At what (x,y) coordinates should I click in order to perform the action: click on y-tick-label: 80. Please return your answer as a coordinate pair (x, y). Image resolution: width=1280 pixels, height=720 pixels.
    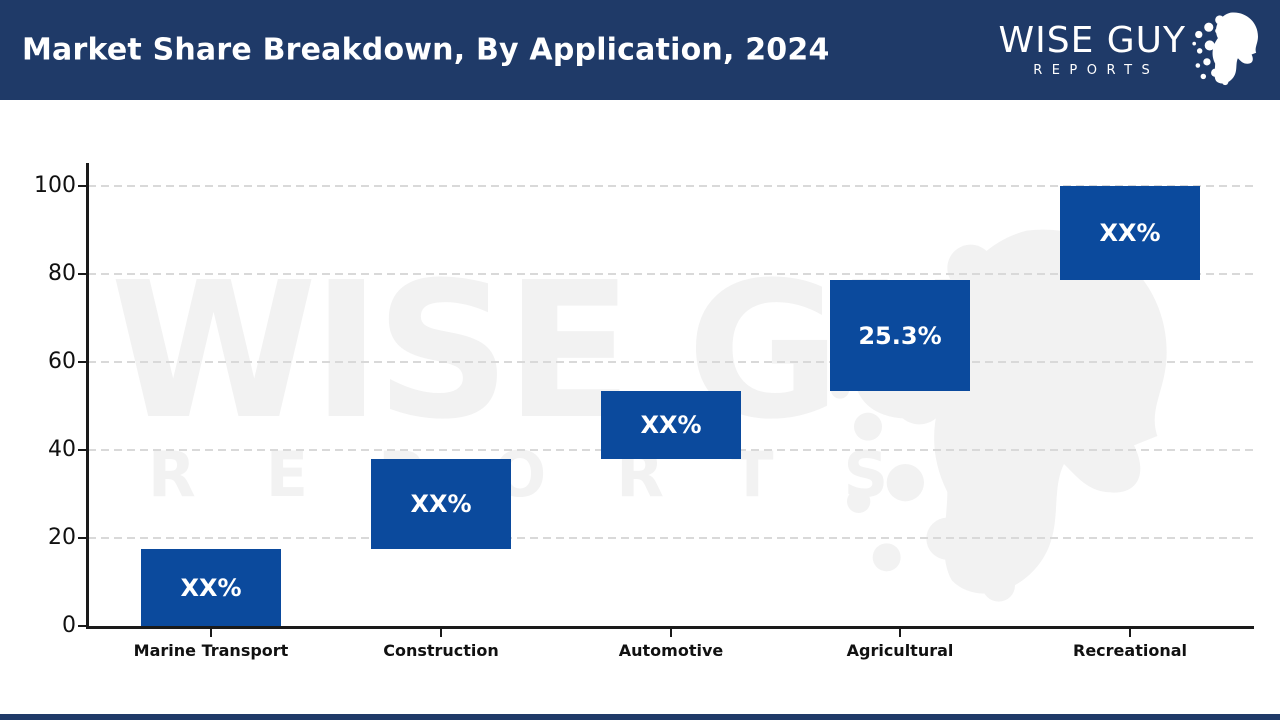
    Looking at the image, I should click on (62, 273).